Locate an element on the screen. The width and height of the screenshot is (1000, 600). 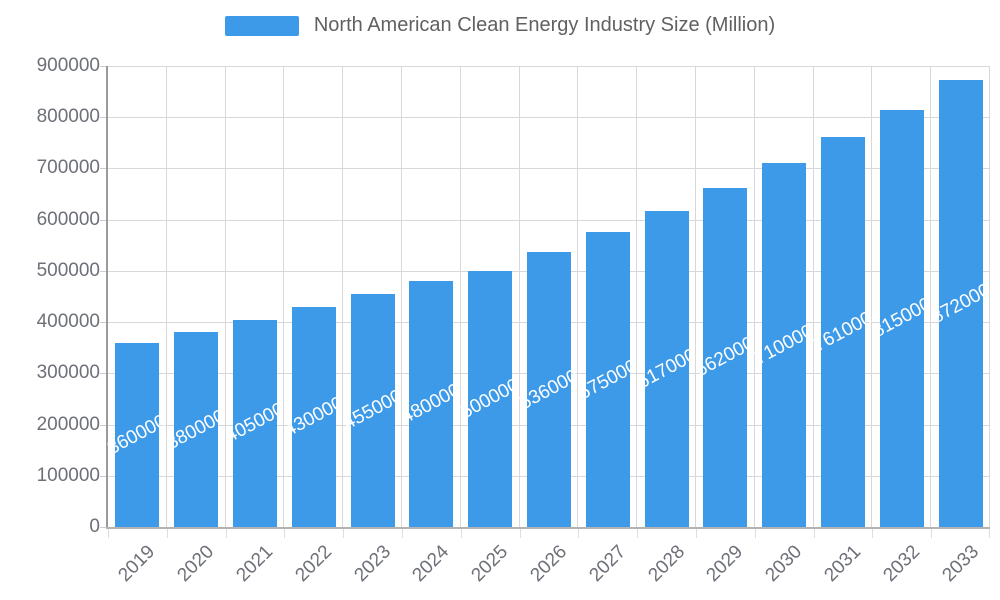
y-axis-tick-label: 0 is located at coordinates (94, 526).